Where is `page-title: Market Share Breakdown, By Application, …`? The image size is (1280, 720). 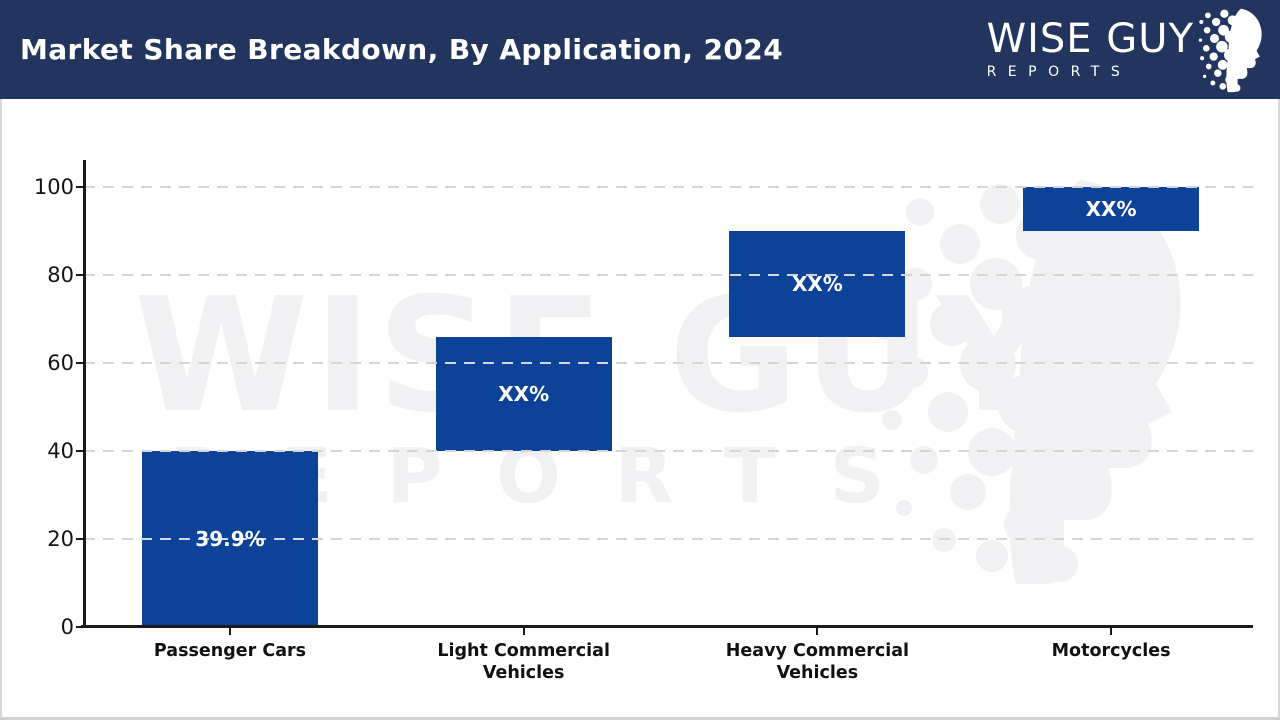 page-title: Market Share Breakdown, By Application, … is located at coordinates (402, 49).